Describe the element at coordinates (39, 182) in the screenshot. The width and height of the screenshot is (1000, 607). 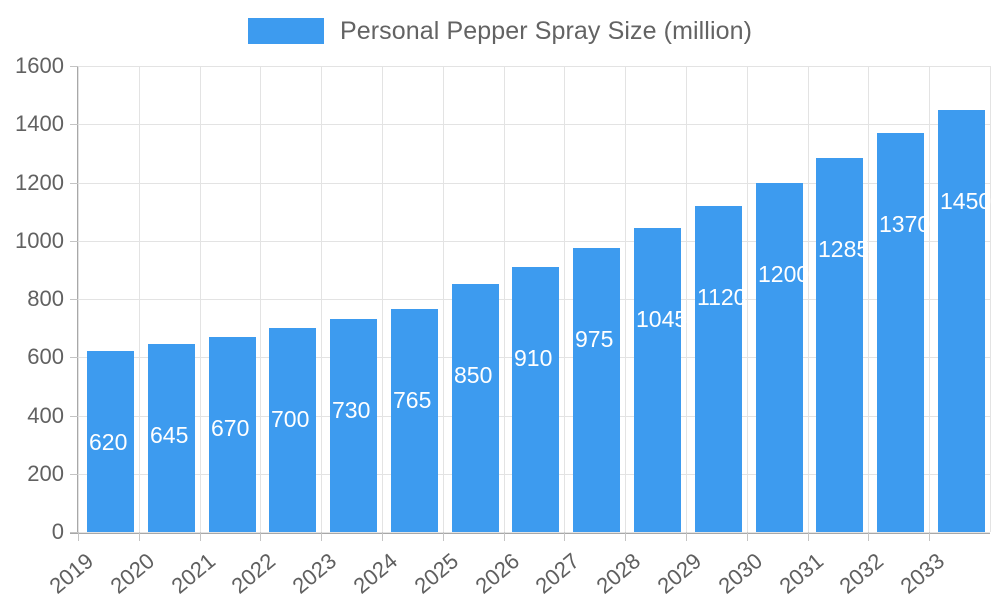
I see `y-tick-label: 1200` at that location.